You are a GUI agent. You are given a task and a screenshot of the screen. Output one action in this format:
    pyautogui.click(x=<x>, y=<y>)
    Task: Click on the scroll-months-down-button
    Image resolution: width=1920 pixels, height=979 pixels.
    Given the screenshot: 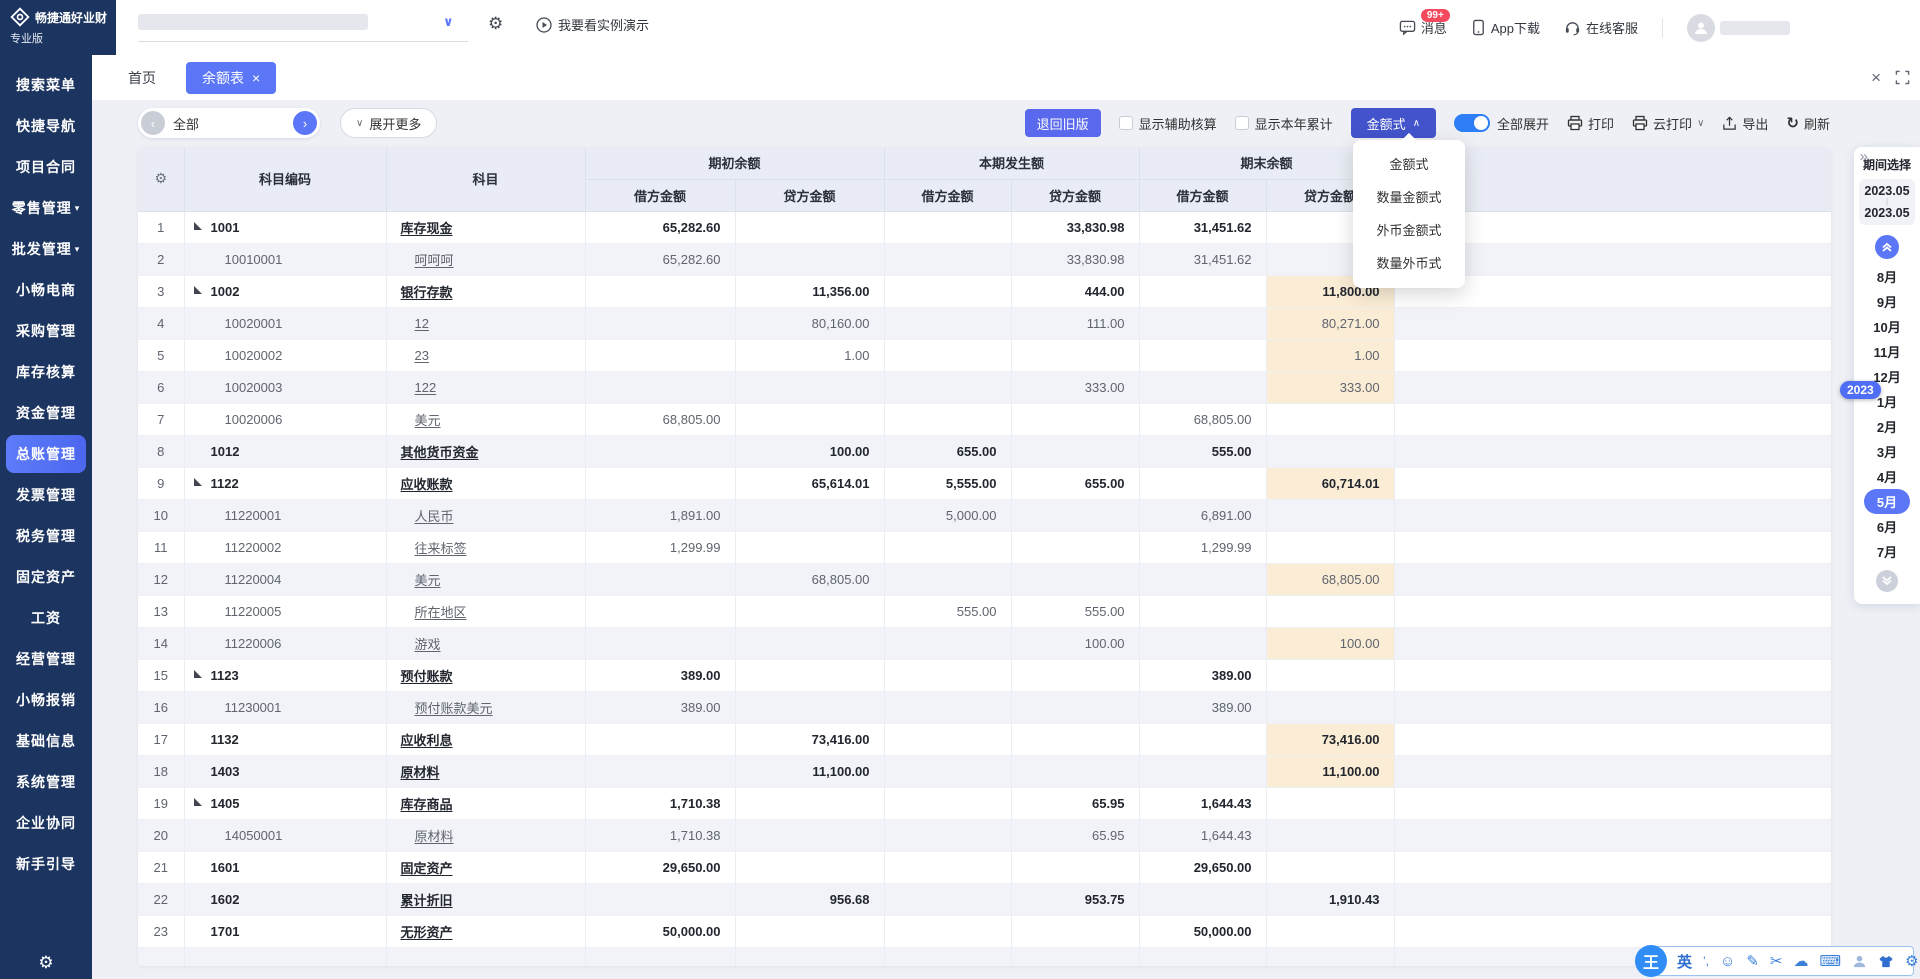 What is the action you would take?
    pyautogui.click(x=1887, y=581)
    